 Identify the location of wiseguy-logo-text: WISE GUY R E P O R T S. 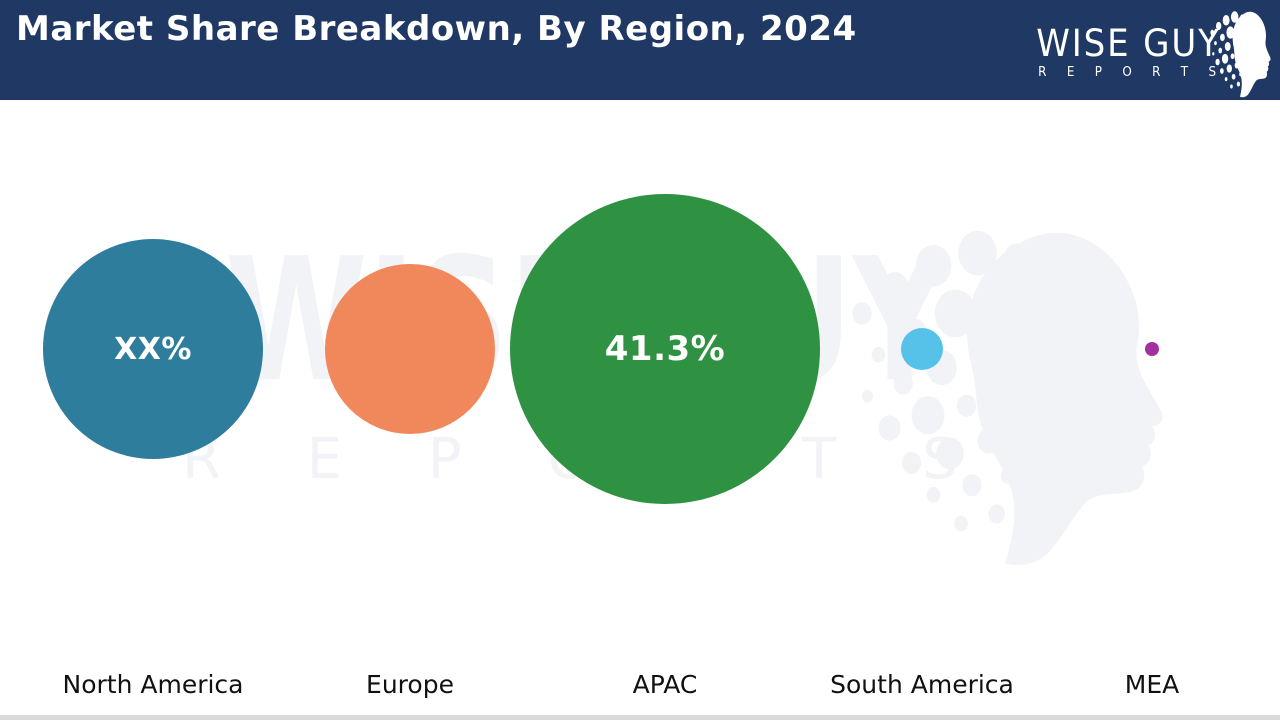
(1128, 51).